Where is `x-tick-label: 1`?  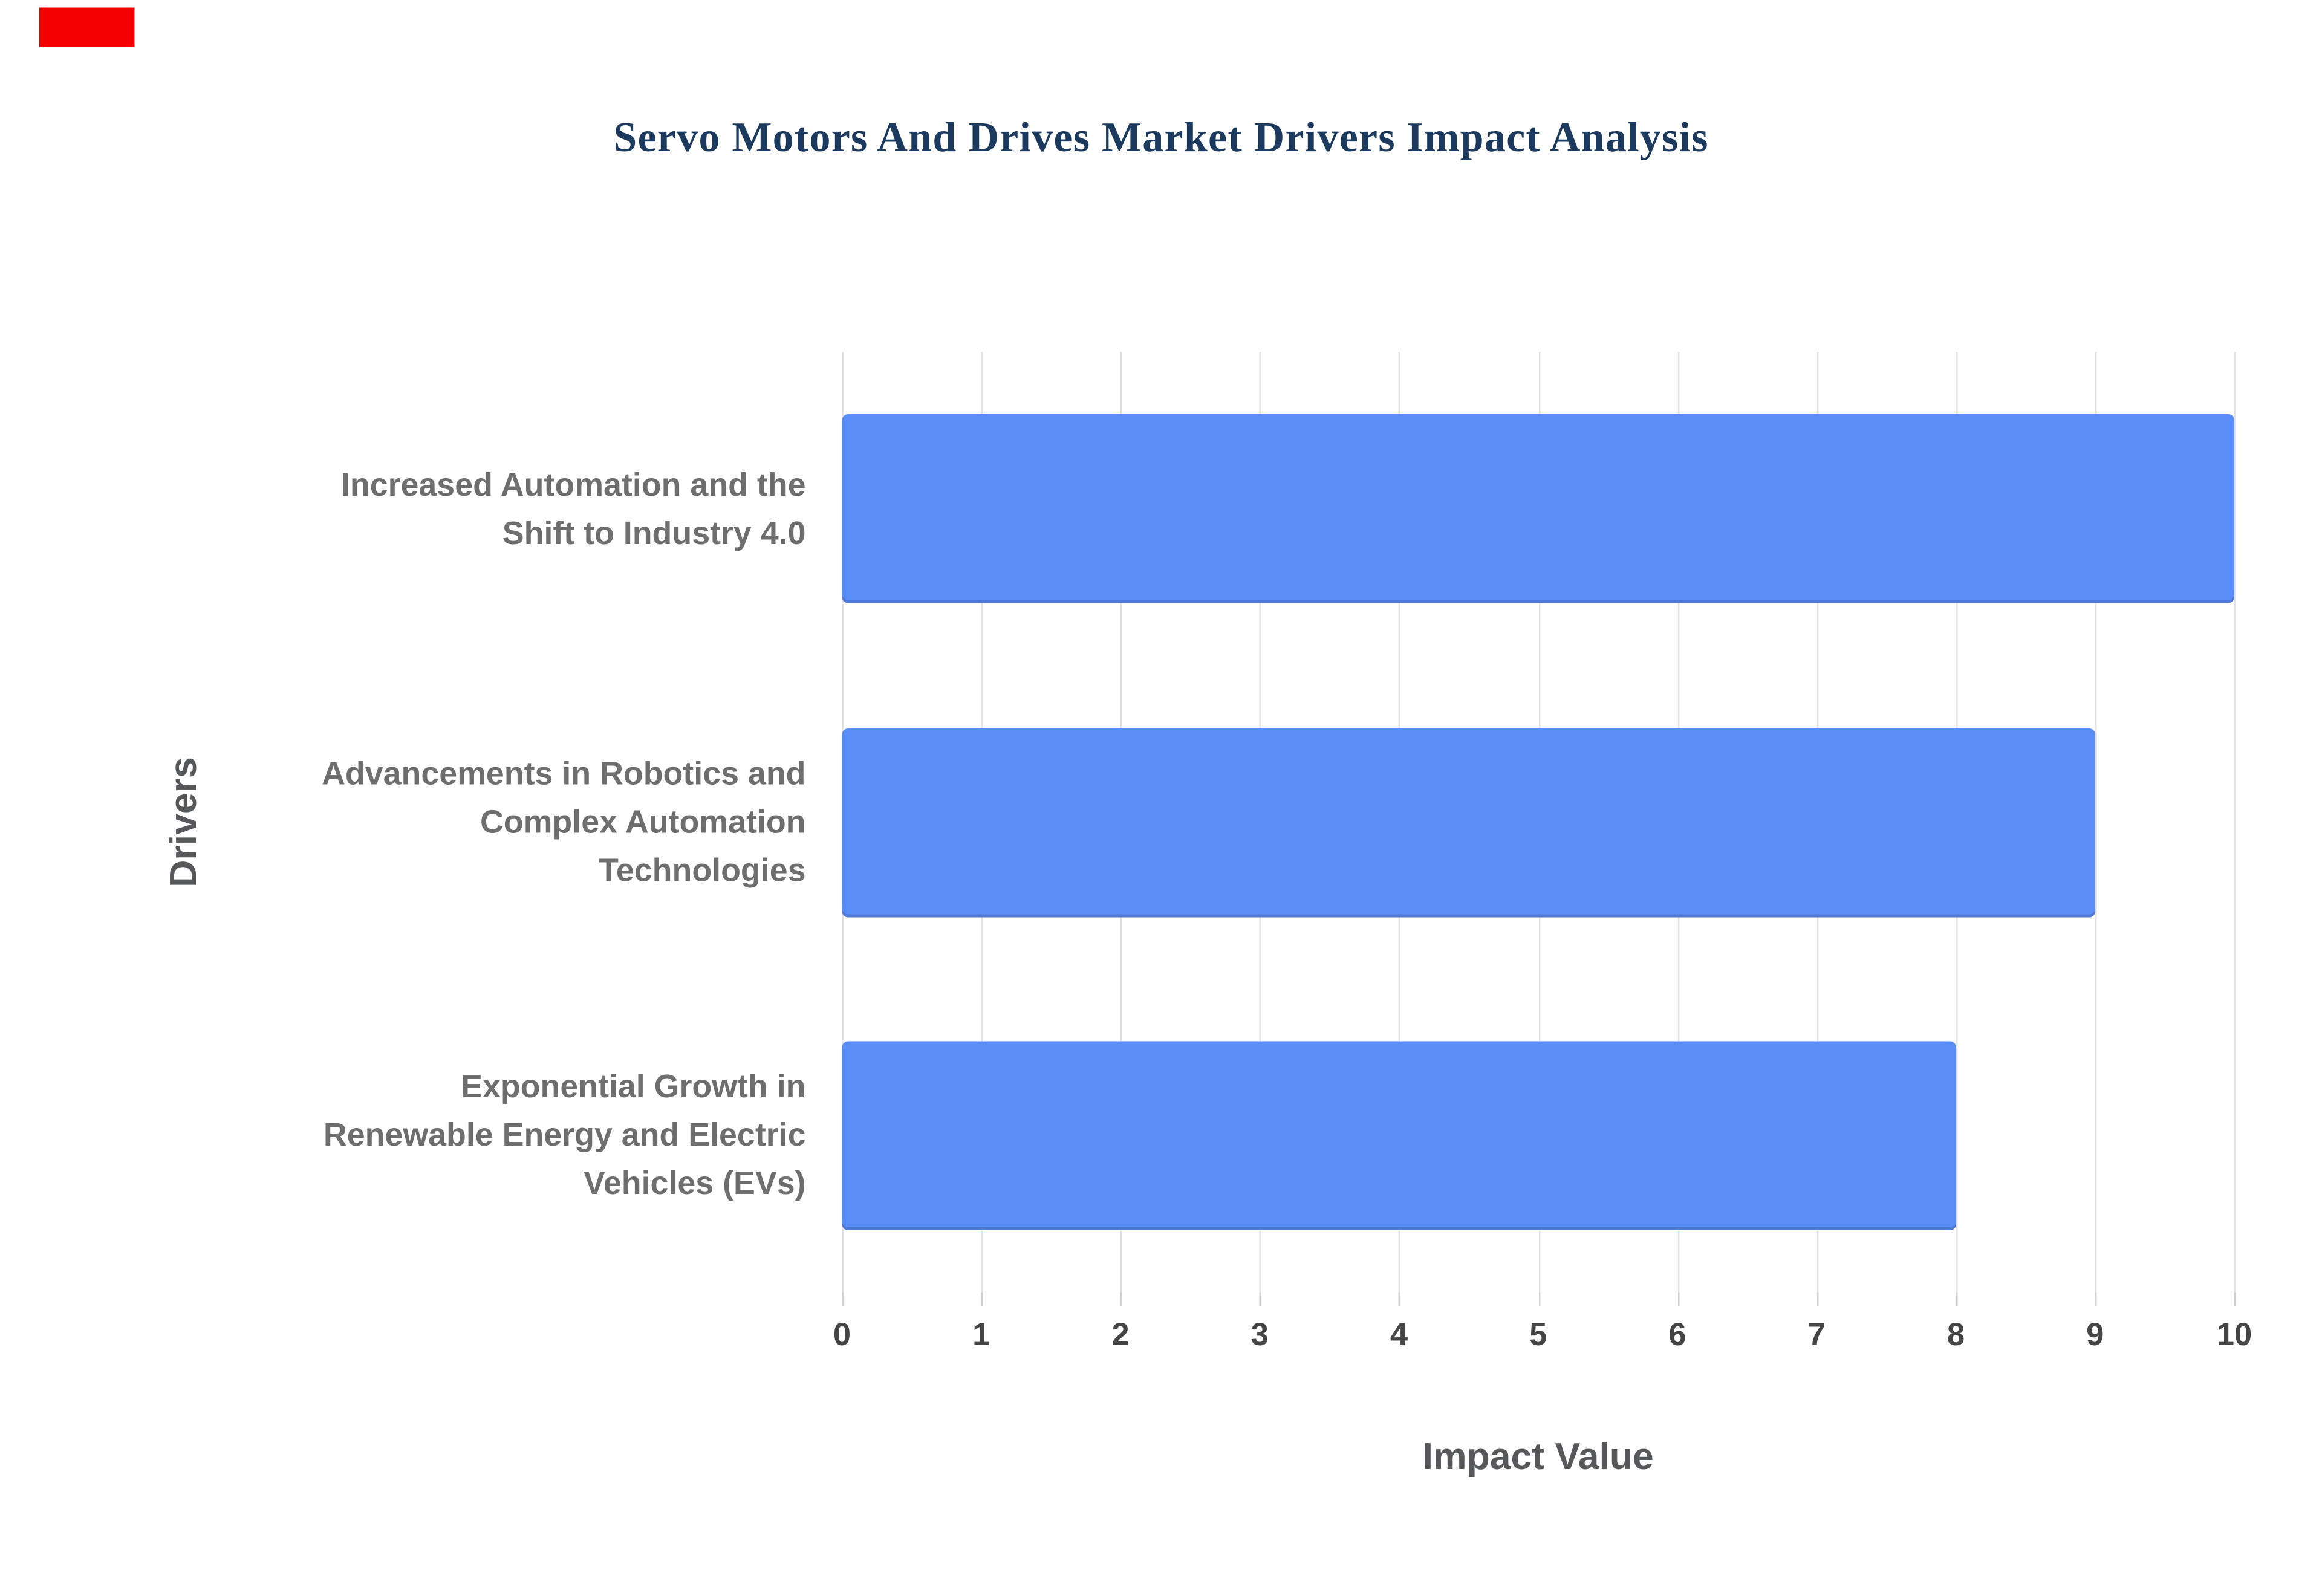
x-tick-label: 1 is located at coordinates (981, 1335).